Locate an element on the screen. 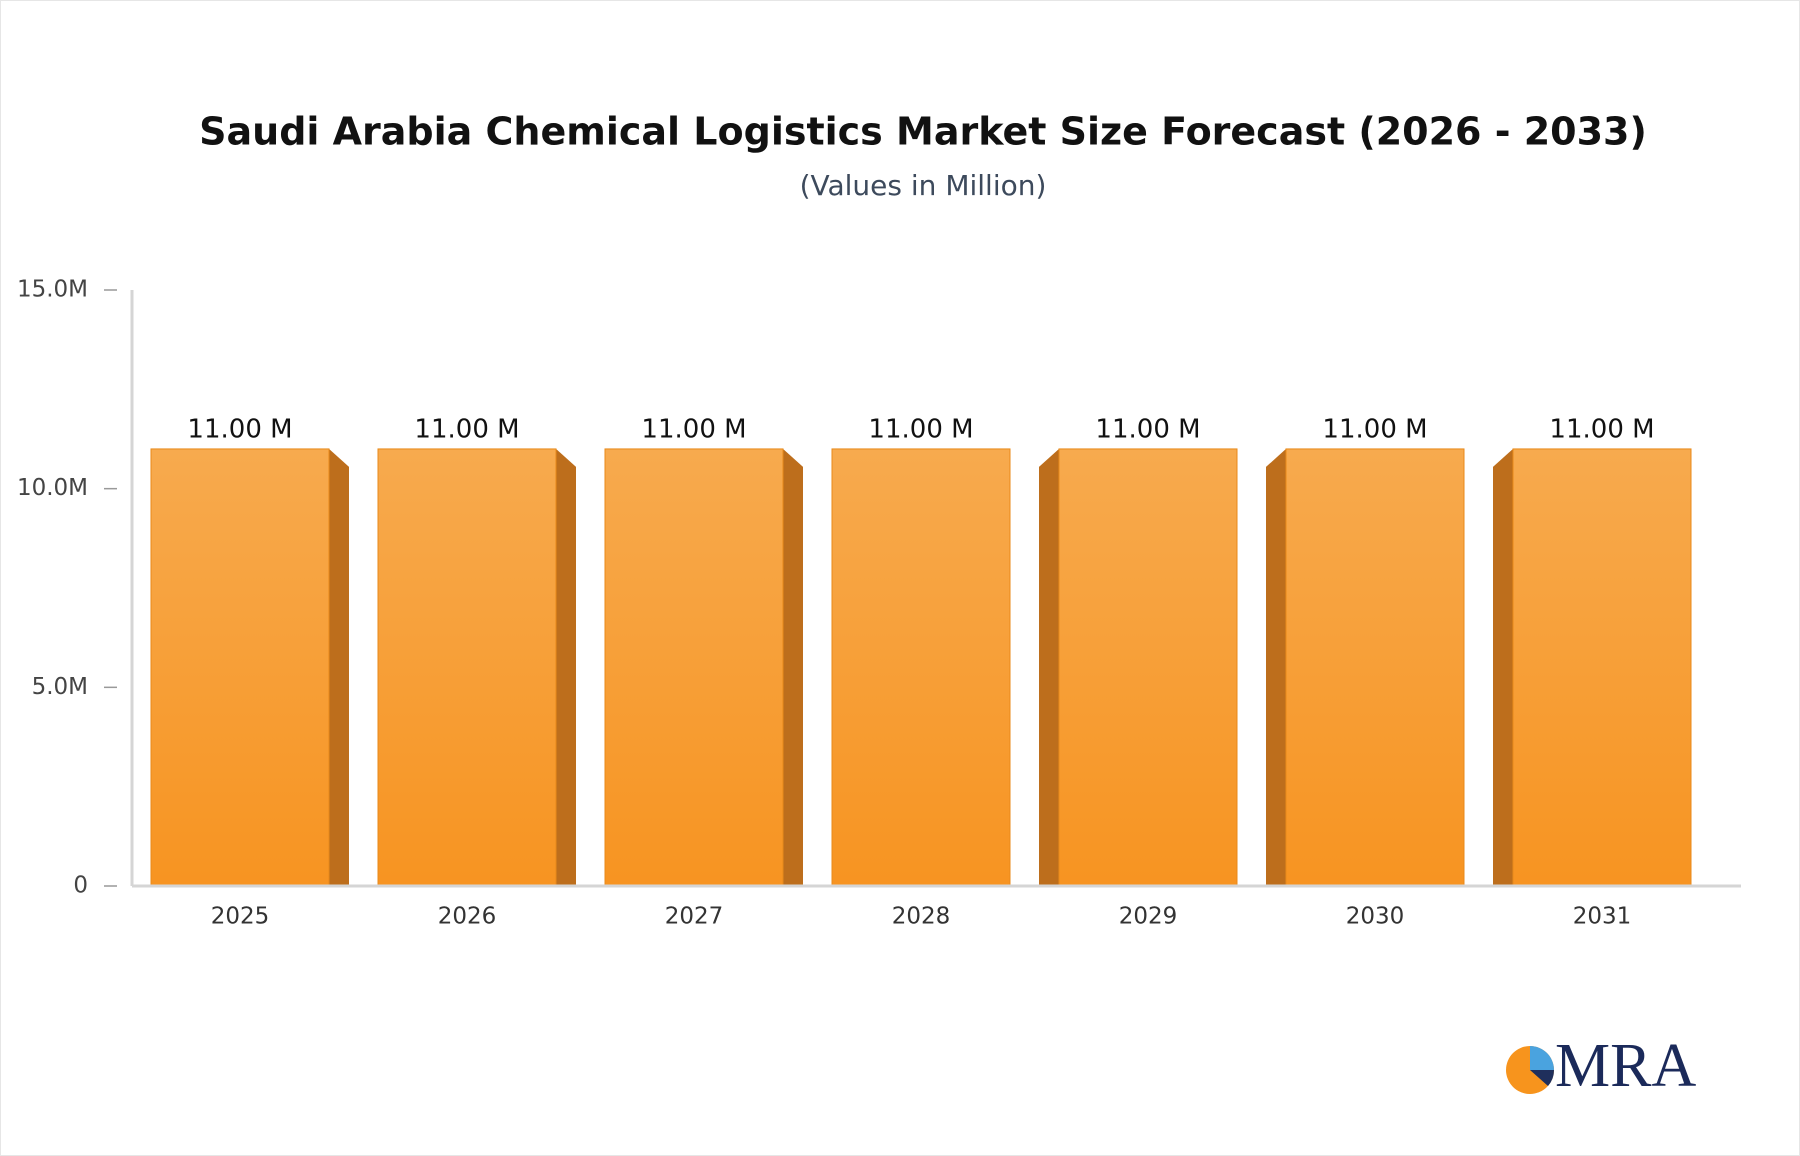  x-tick-label: 2027 is located at coordinates (694, 917).